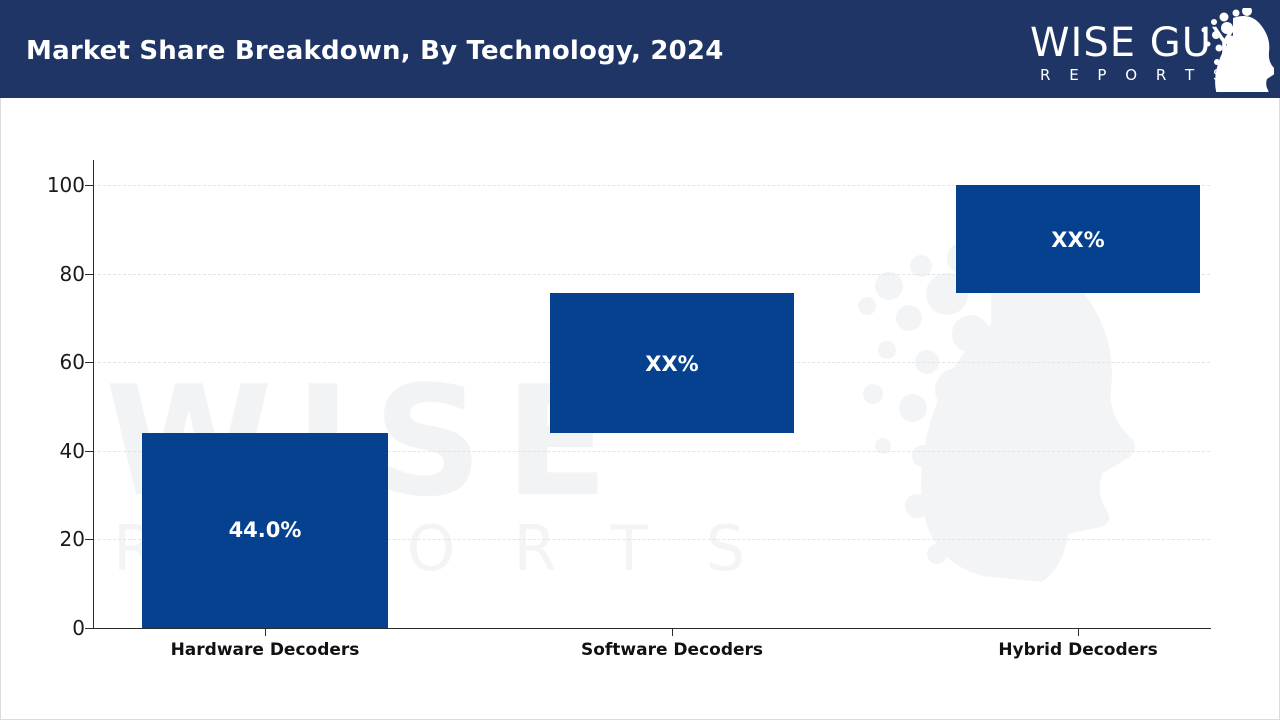 This screenshot has width=1280, height=720. What do you see at coordinates (1078, 632) in the screenshot?
I see `x-tick-mark-hybrid-decoders` at bounding box center [1078, 632].